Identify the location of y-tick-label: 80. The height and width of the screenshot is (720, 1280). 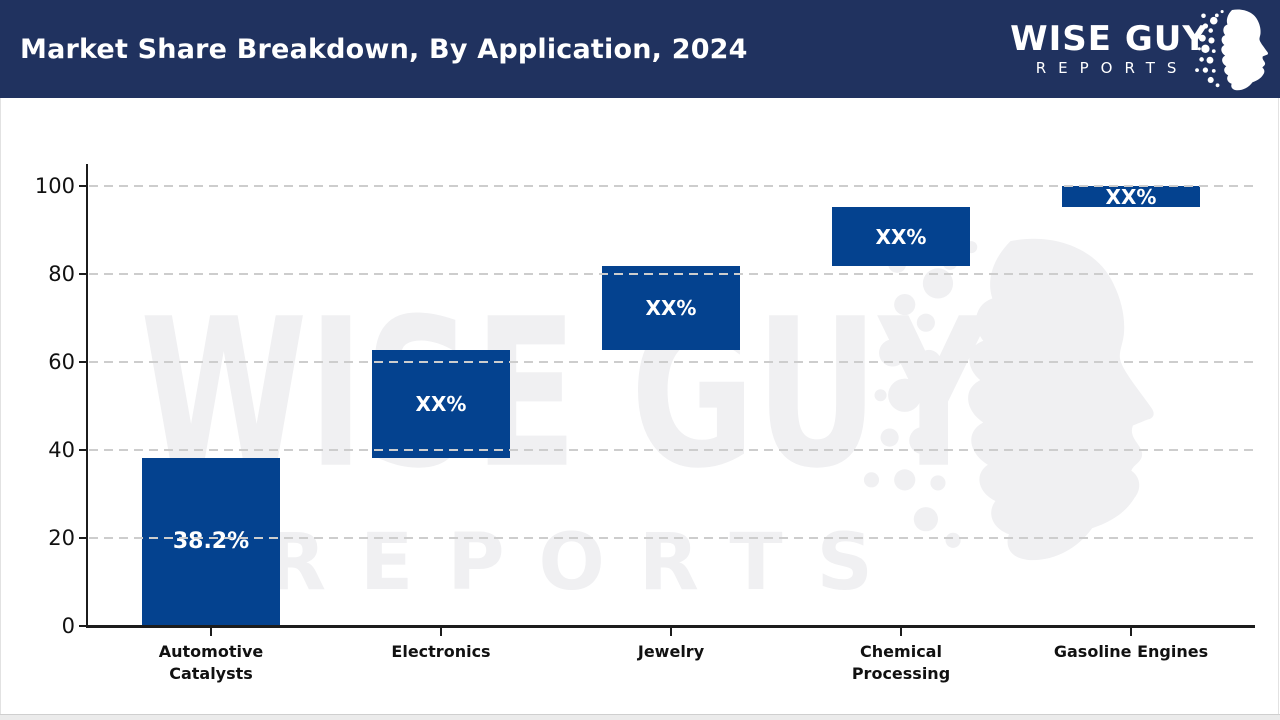
(61, 274).